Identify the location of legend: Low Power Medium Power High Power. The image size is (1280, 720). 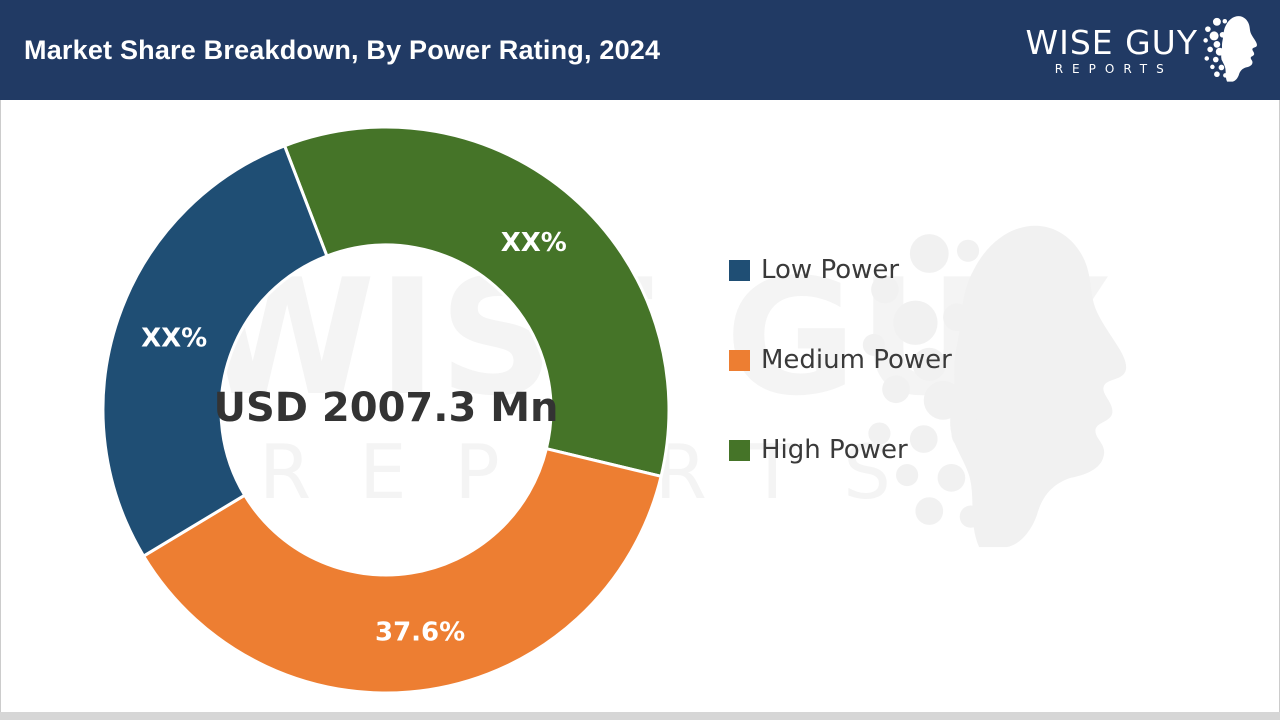
(840, 360).